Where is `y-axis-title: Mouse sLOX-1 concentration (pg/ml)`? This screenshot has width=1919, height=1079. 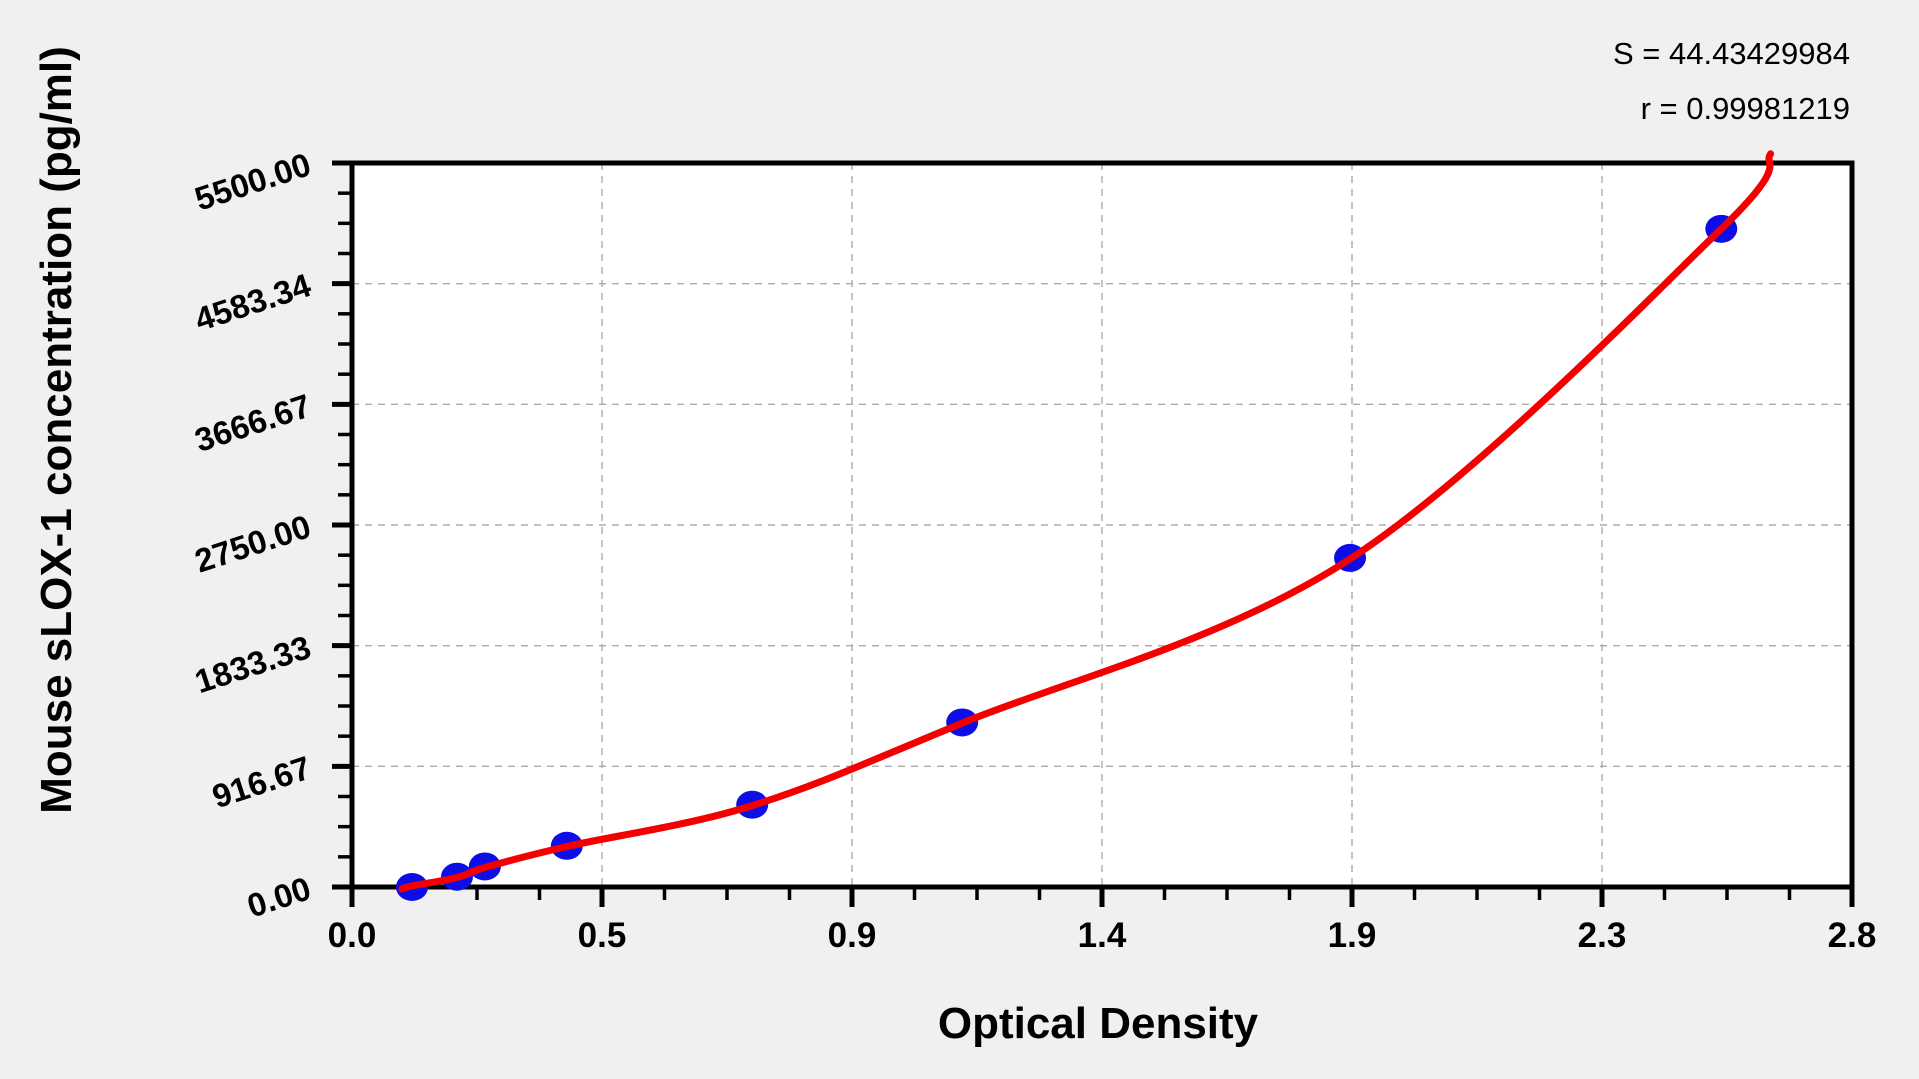 y-axis-title: Mouse sLOX-1 concentration (pg/ml) is located at coordinates (56, 430).